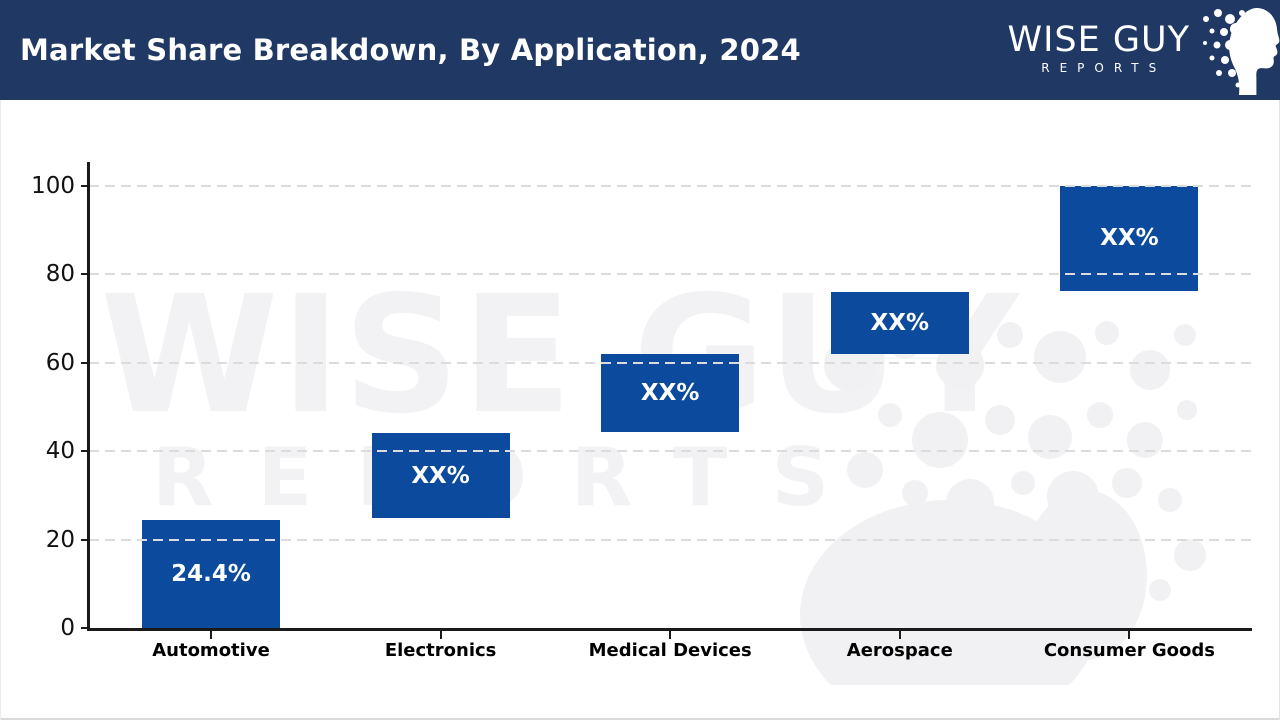 This screenshot has height=720, width=1280. I want to click on bar-value-label: 24.4%, so click(211, 574).